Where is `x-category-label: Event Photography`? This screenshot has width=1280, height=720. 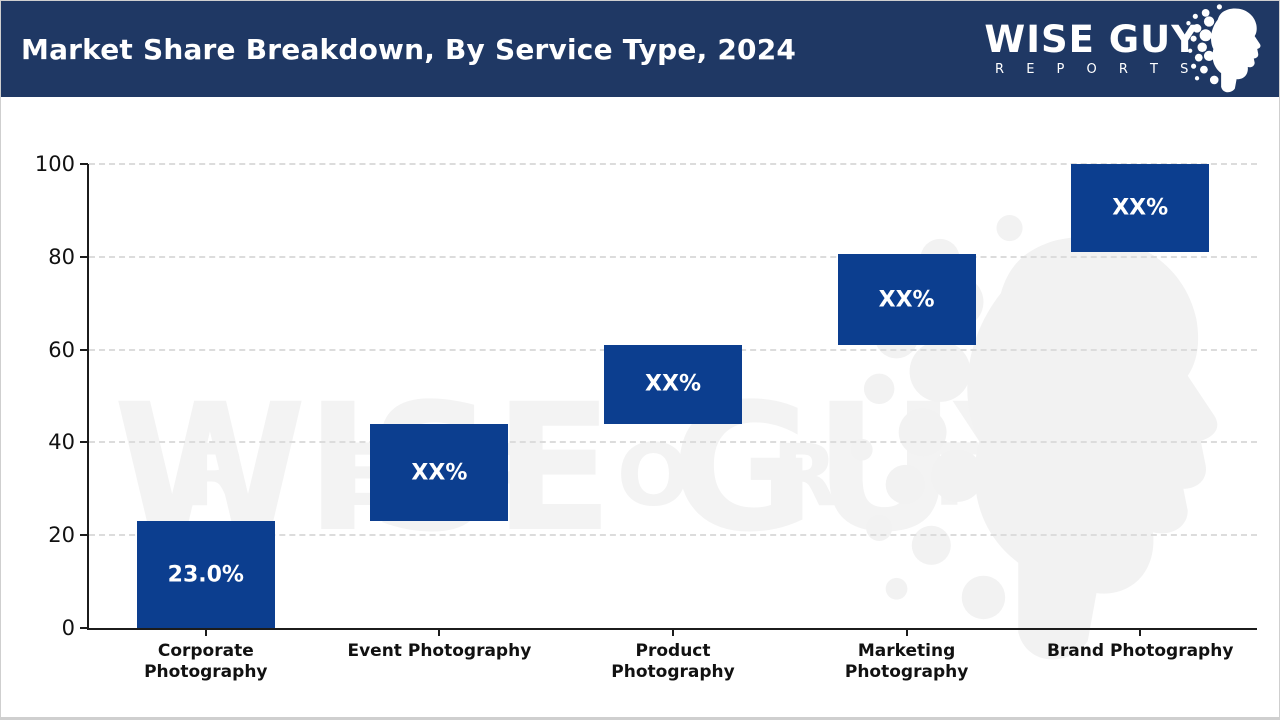
x-category-label: Event Photography is located at coordinates (439, 651).